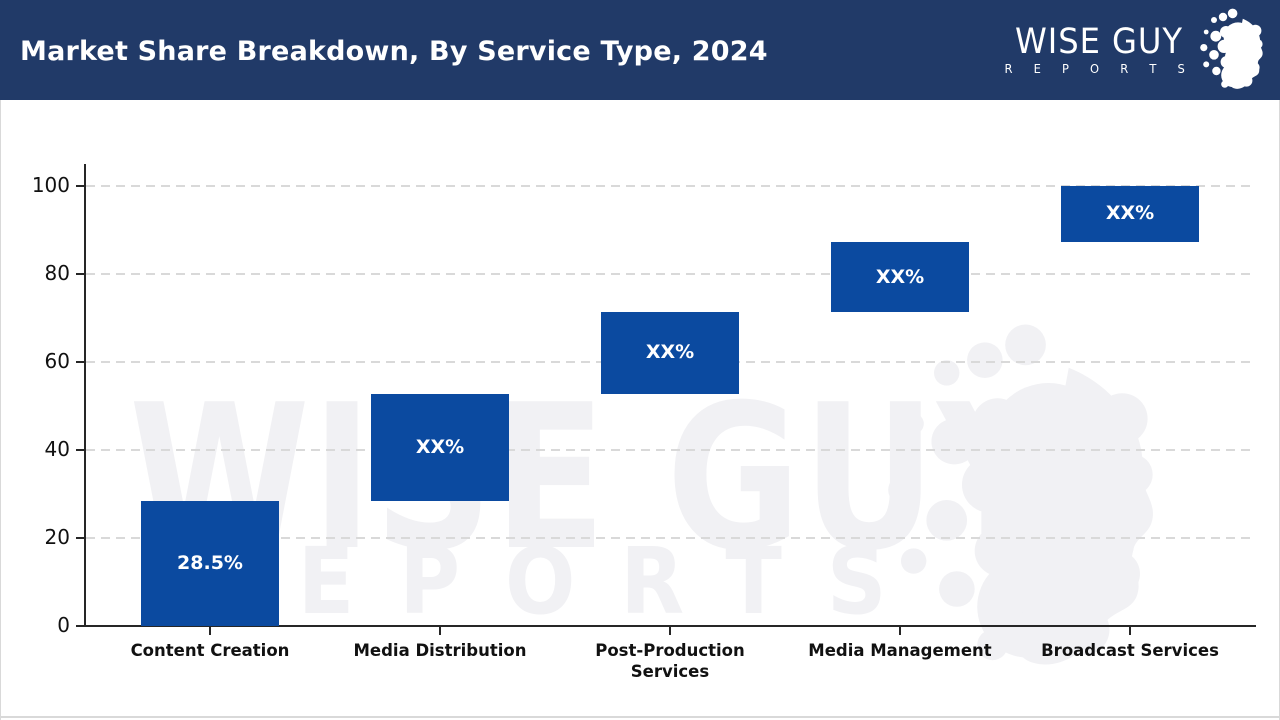 The image size is (1280, 720). I want to click on bar-broadcast-services, so click(1130, 214).